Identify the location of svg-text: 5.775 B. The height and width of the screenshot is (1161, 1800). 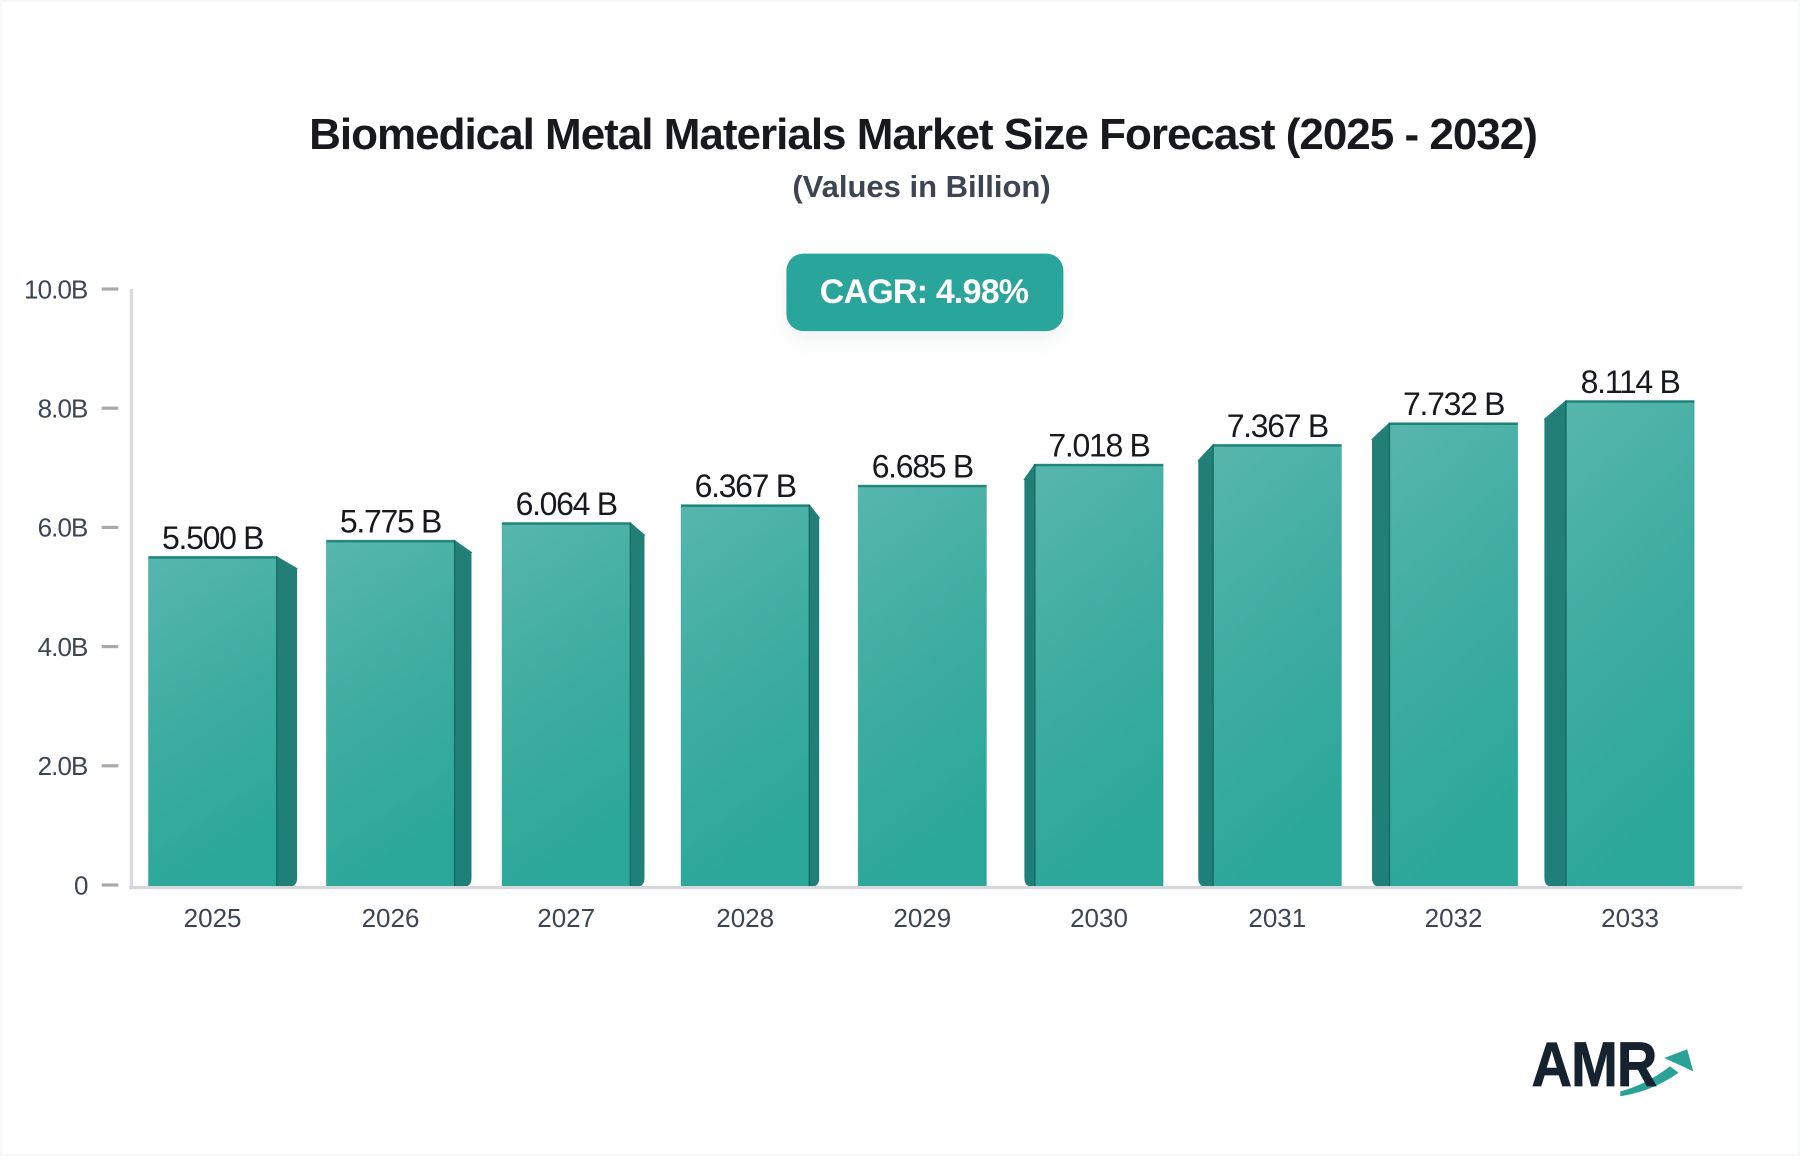
(390, 522).